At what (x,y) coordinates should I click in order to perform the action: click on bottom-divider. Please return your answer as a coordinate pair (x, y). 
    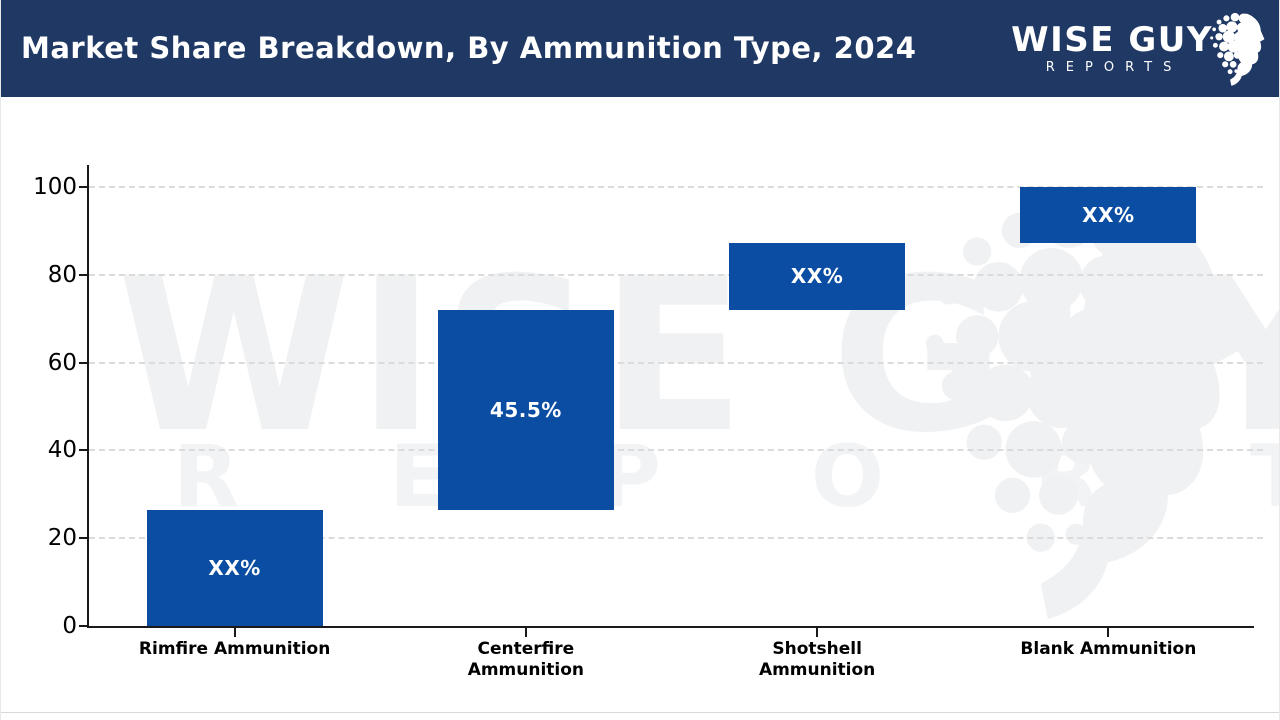
    Looking at the image, I should click on (640, 712).